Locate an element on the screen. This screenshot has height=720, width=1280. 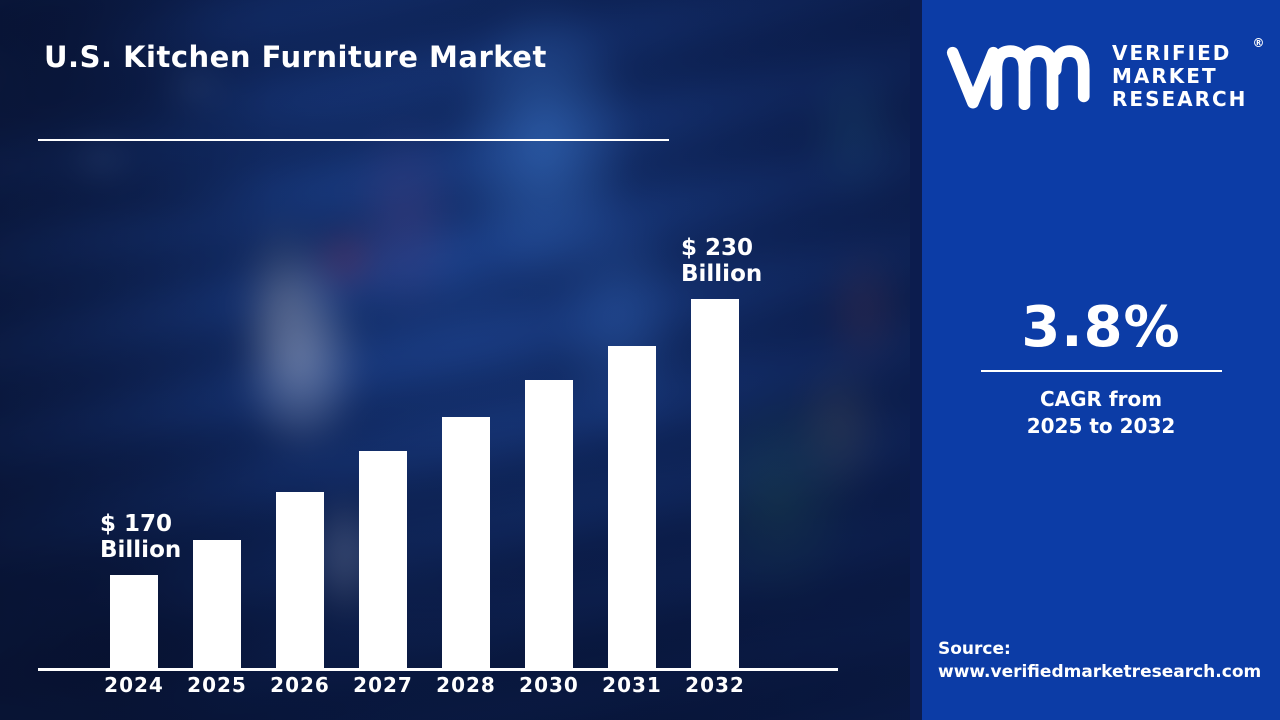
value-label-2032: $ 230 Billion is located at coordinates (722, 261).